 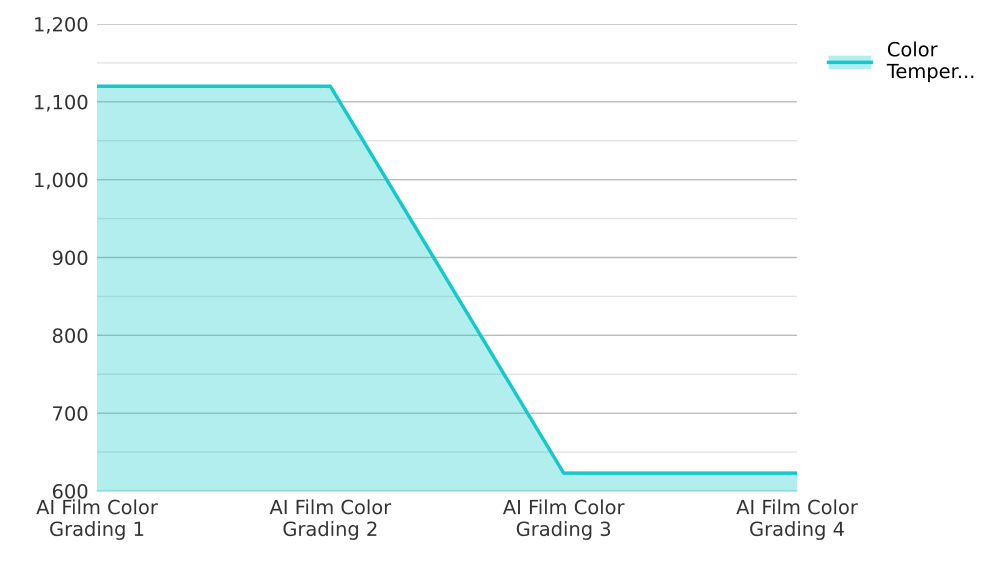 What do you see at coordinates (61, 181) in the screenshot?
I see `y-tick-label: 1,000` at bounding box center [61, 181].